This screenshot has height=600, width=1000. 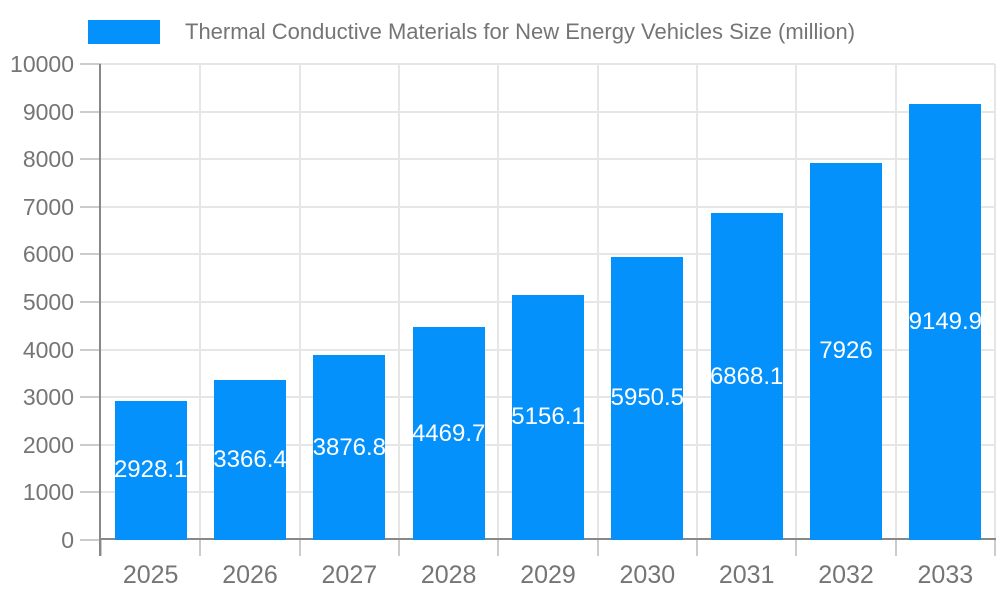 I want to click on bar-value-label: 7926, so click(x=846, y=351).